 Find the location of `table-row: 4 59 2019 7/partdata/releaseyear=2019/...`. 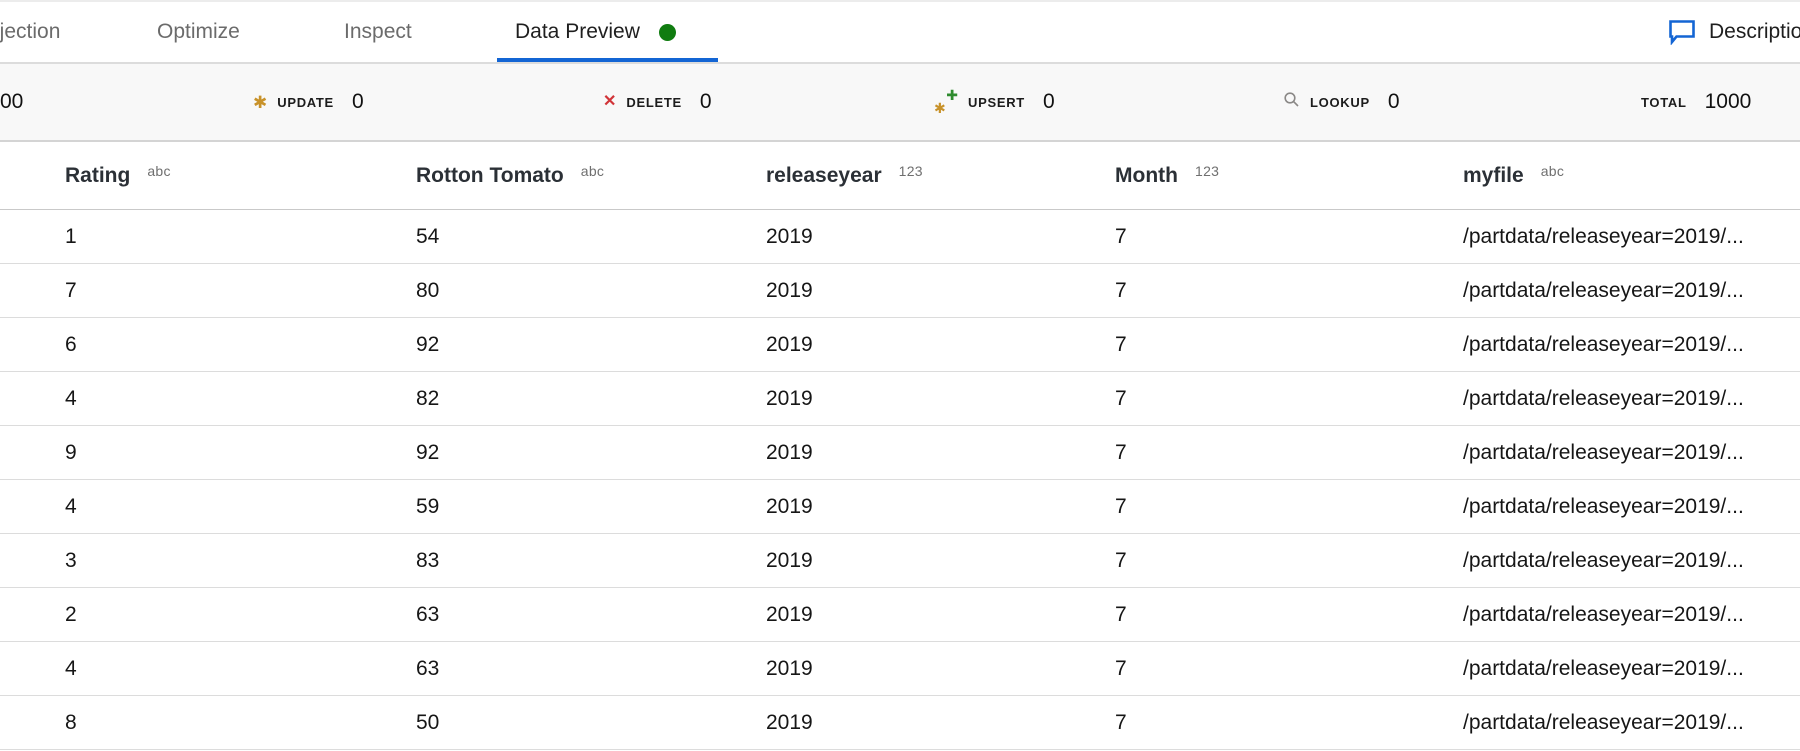

table-row: 4 59 2019 7/partdata/releaseyear=2019/... is located at coordinates (900, 507).